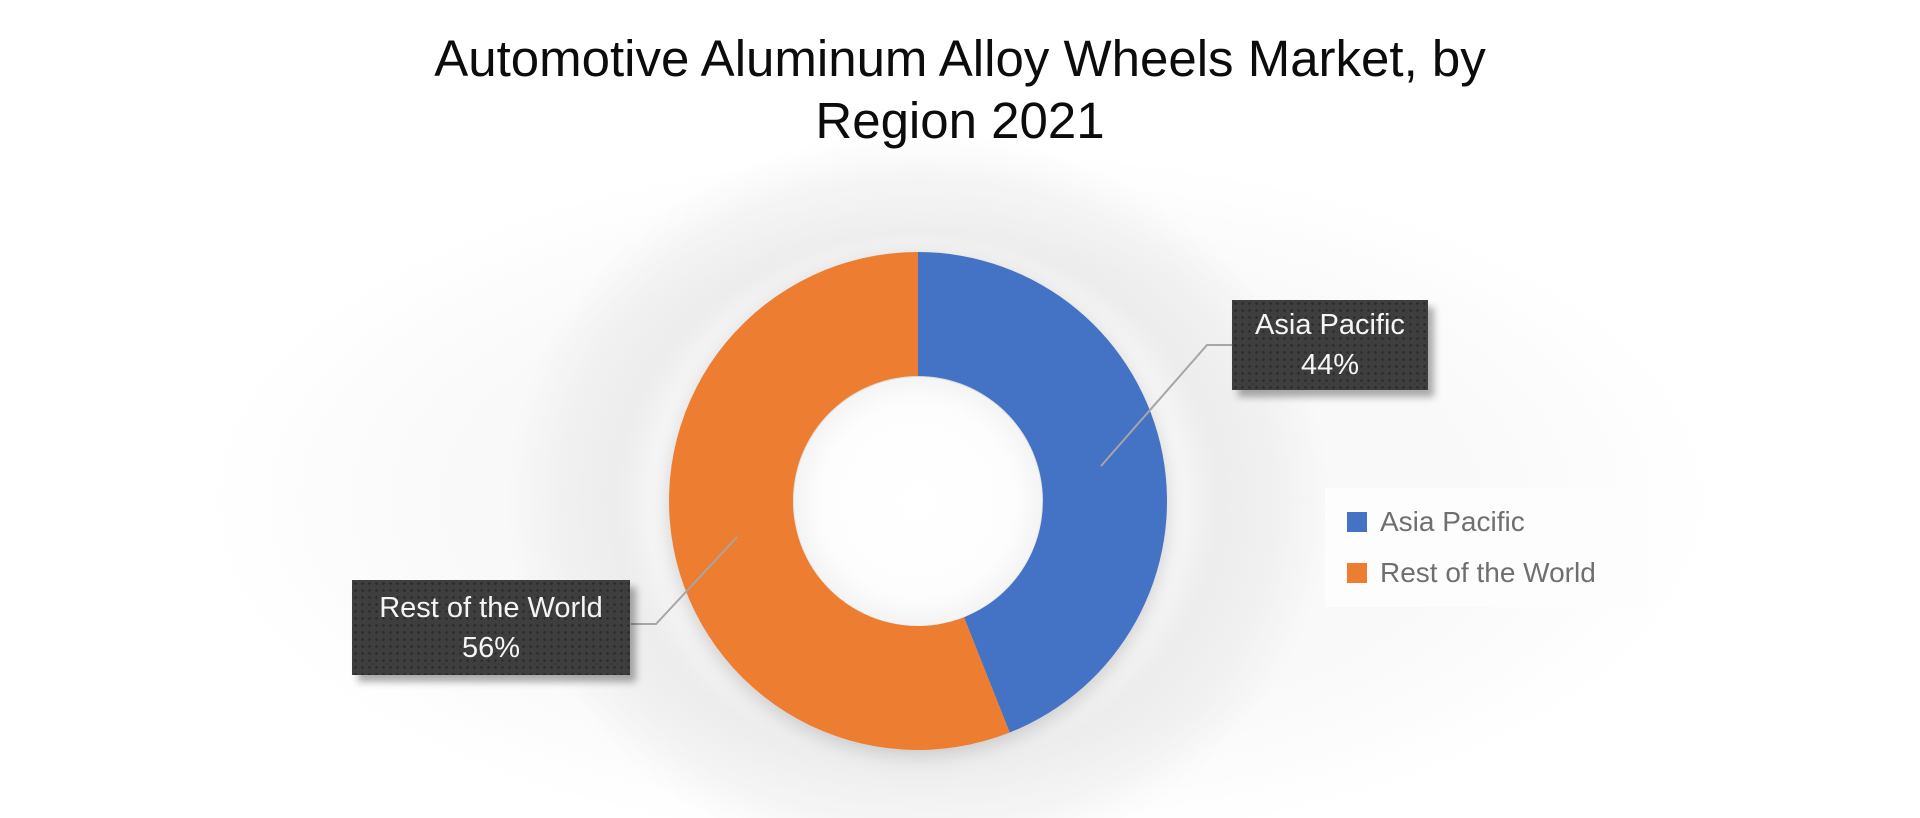 This screenshot has height=818, width=1920. I want to click on legend-label-asia-pacific: Asia Pacific, so click(1452, 522).